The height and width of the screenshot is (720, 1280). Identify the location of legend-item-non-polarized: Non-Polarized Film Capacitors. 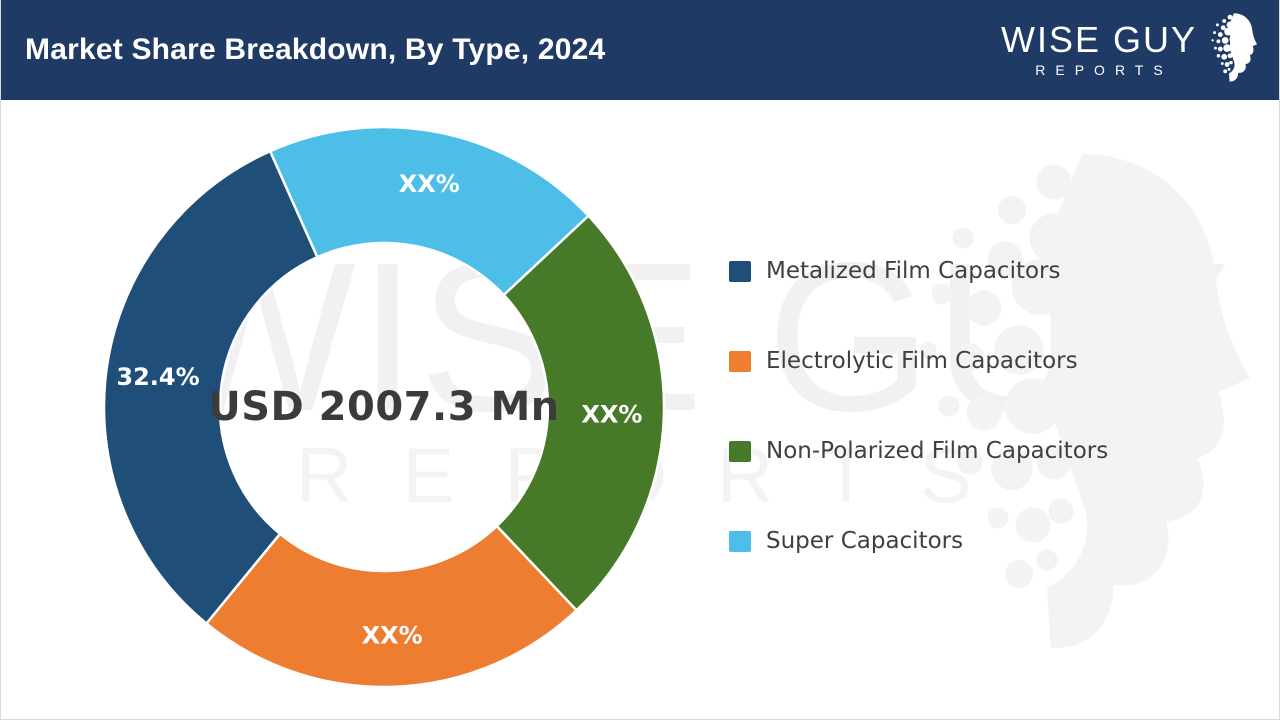
(918, 451).